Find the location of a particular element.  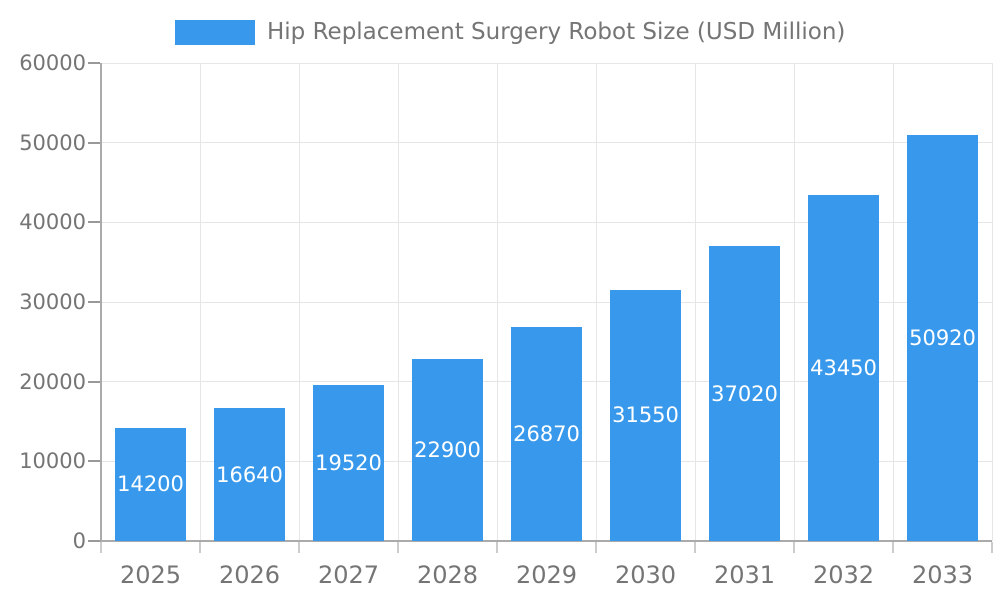

x-axis-tick-label: 2033 is located at coordinates (942, 575).